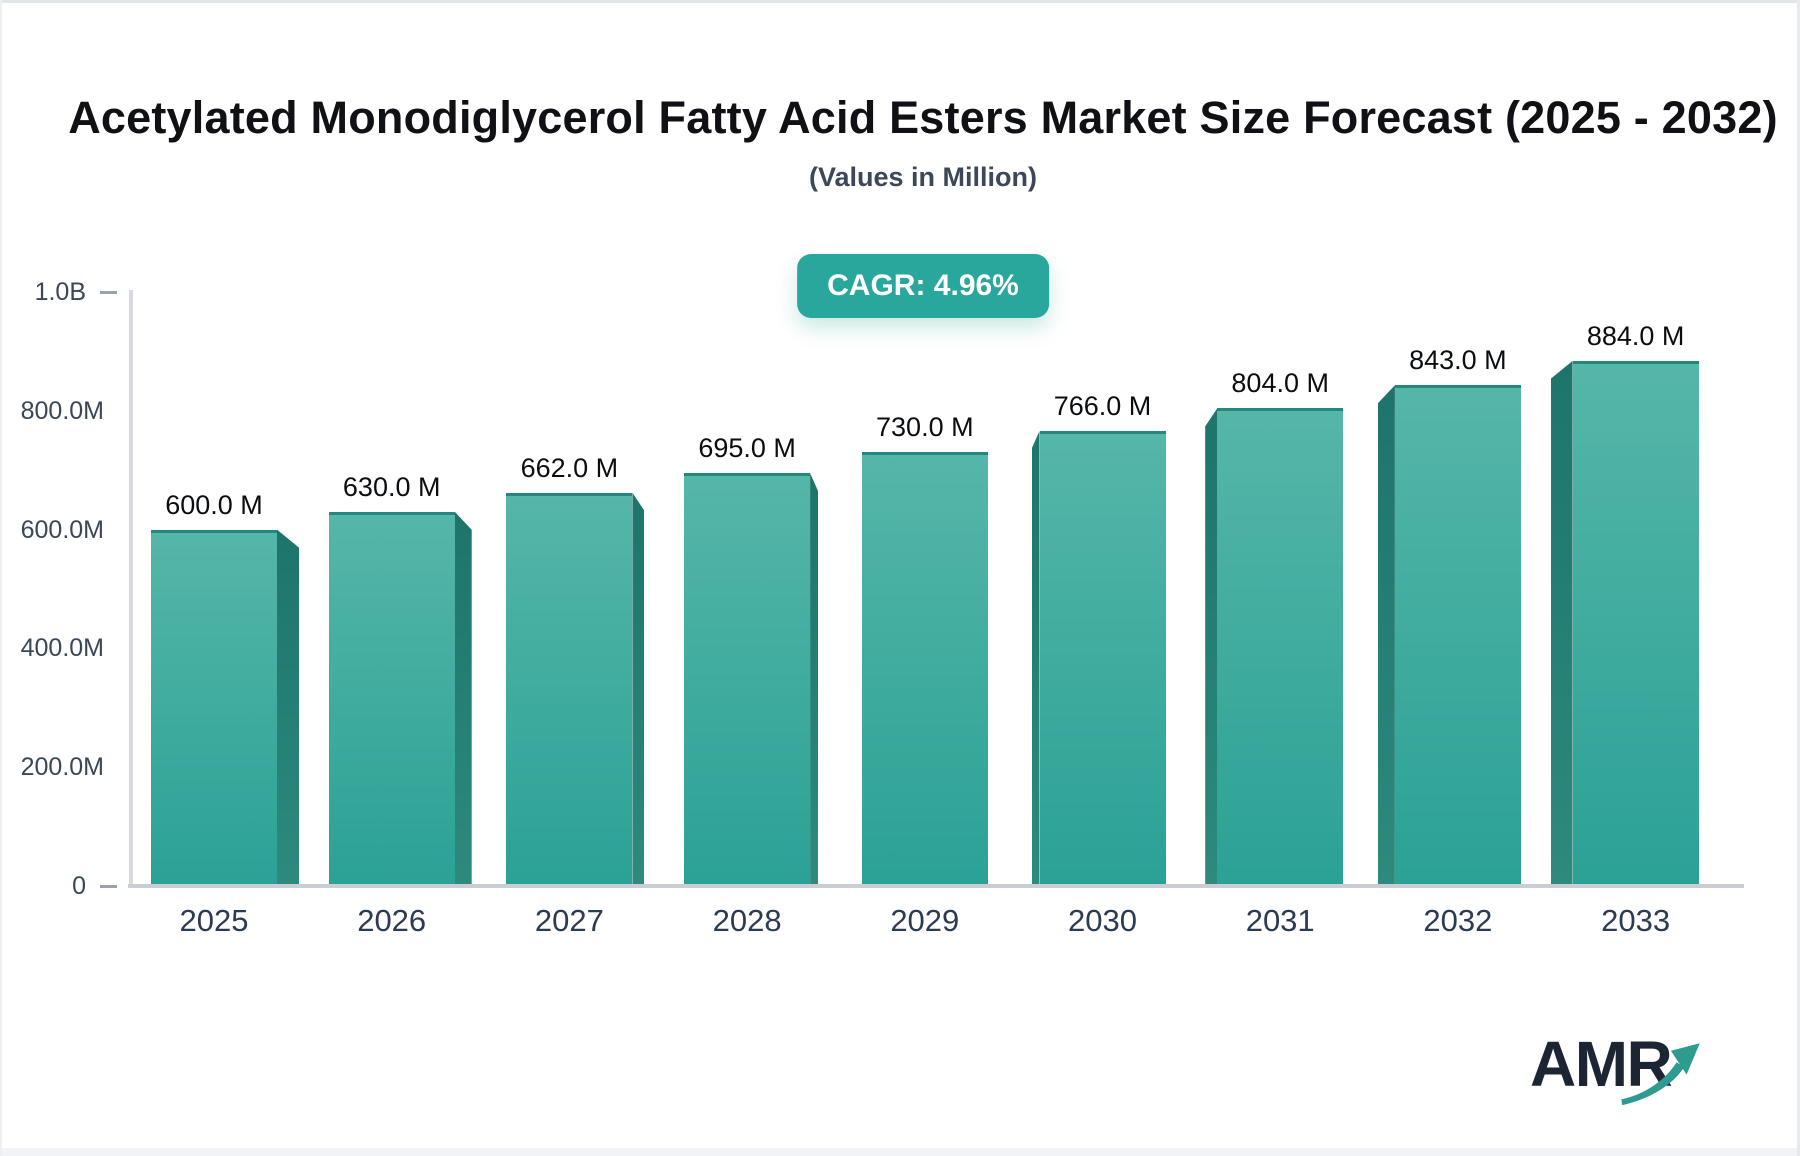 This screenshot has height=1156, width=1800. What do you see at coordinates (1102, 658) in the screenshot?
I see `bar-2030` at bounding box center [1102, 658].